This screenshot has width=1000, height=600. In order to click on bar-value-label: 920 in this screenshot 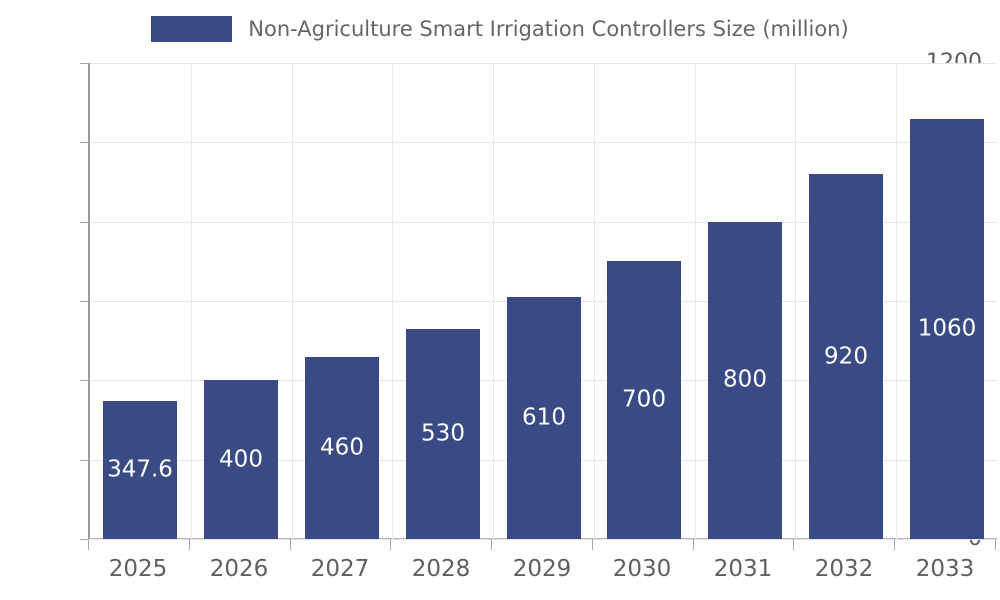, I will do `click(846, 356)`.